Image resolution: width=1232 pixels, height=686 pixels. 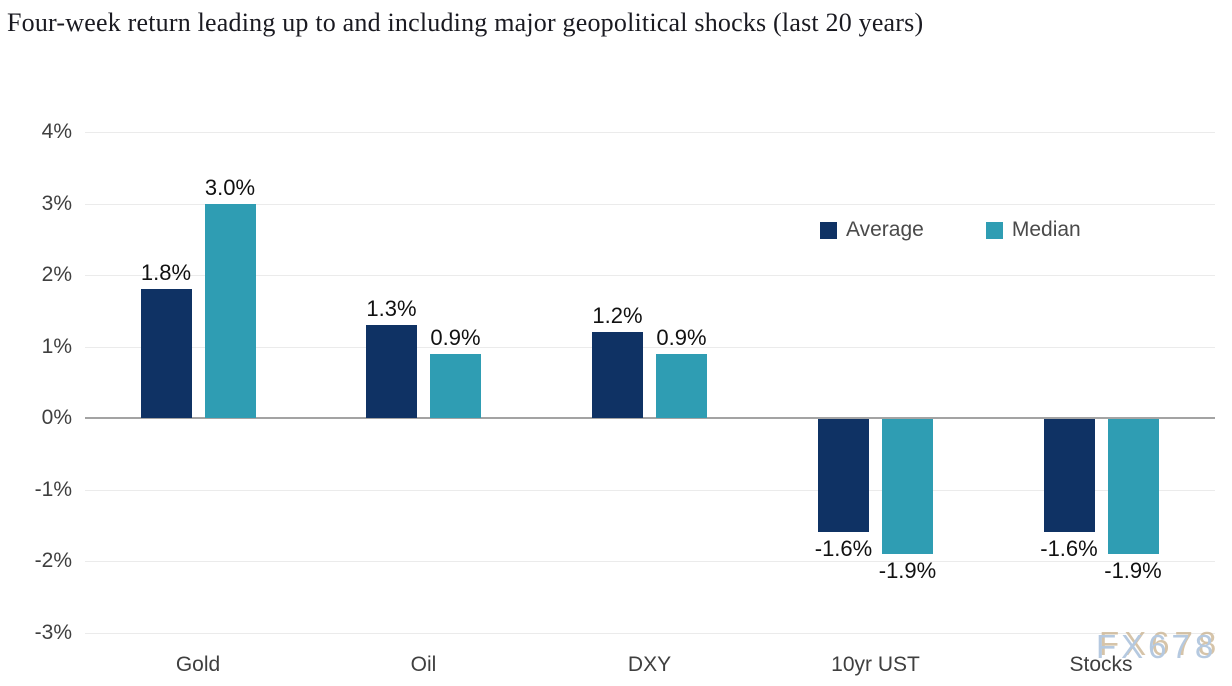 I want to click on y-tick-label: -1%, so click(x=53, y=489).